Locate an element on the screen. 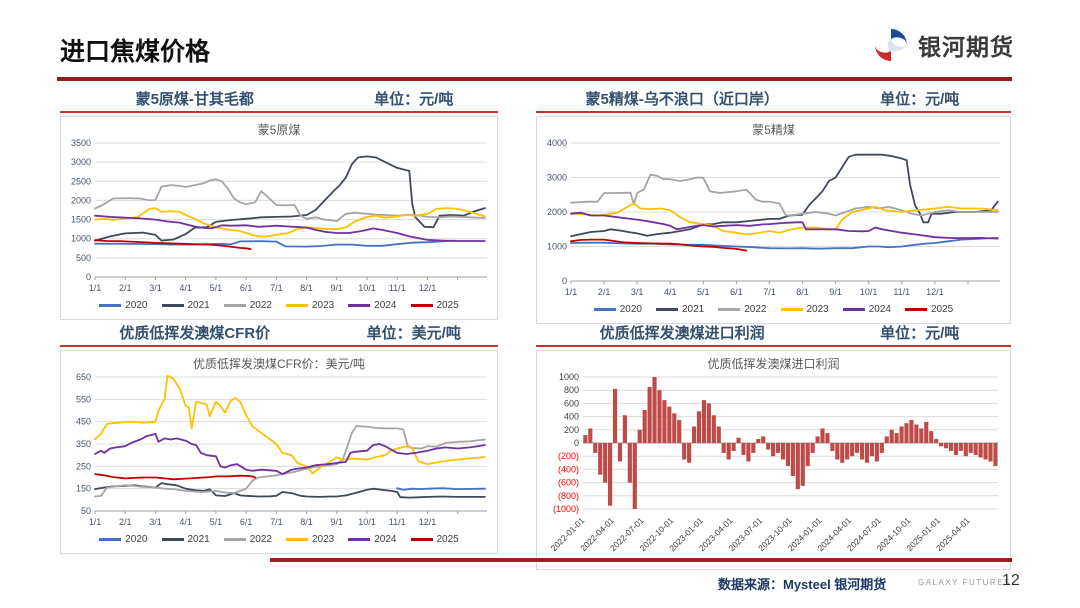  svg-text: 2500 is located at coordinates (81, 181).